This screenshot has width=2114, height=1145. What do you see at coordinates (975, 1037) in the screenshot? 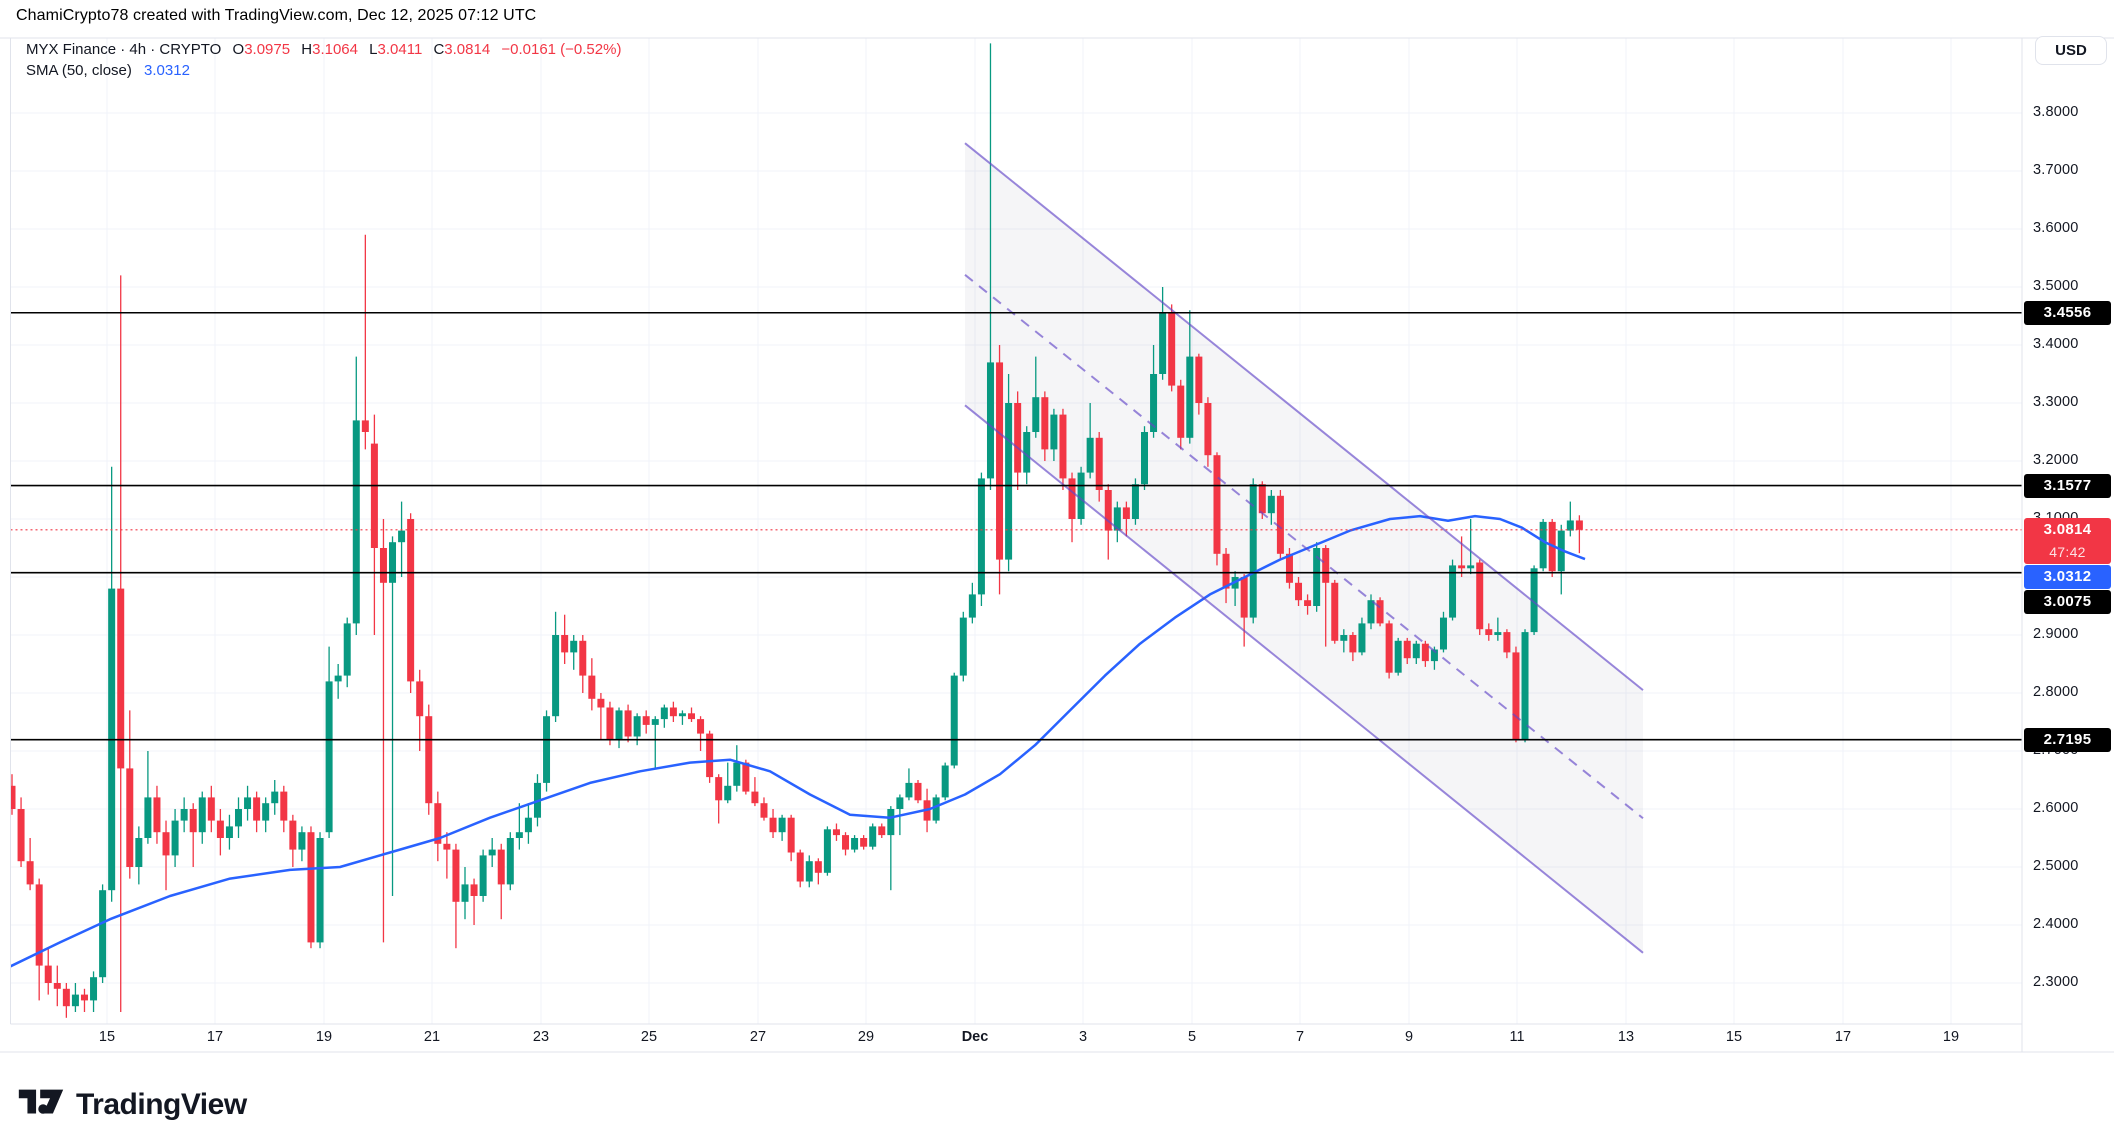
I see `time-tick-label: Dec` at bounding box center [975, 1037].